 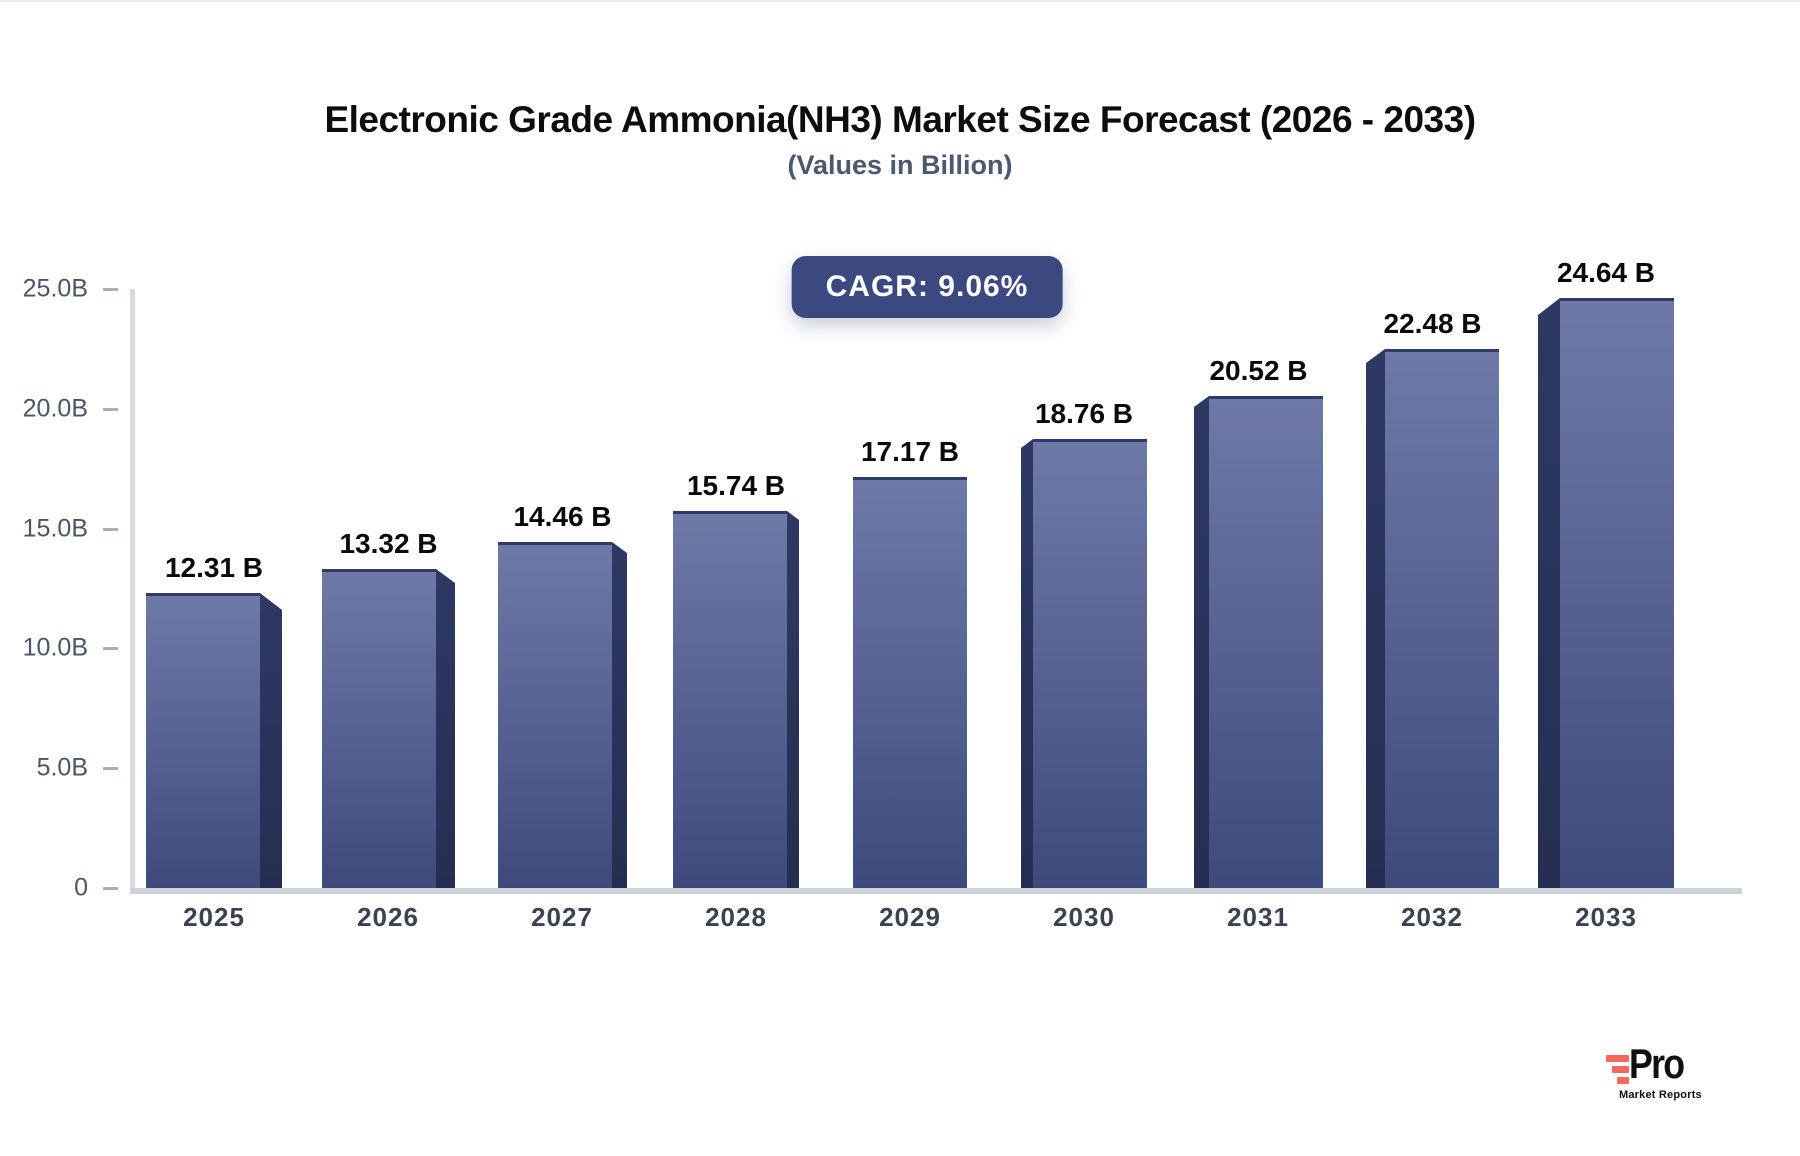 I want to click on logo-speed-bars-icon, so click(x=1617, y=1071).